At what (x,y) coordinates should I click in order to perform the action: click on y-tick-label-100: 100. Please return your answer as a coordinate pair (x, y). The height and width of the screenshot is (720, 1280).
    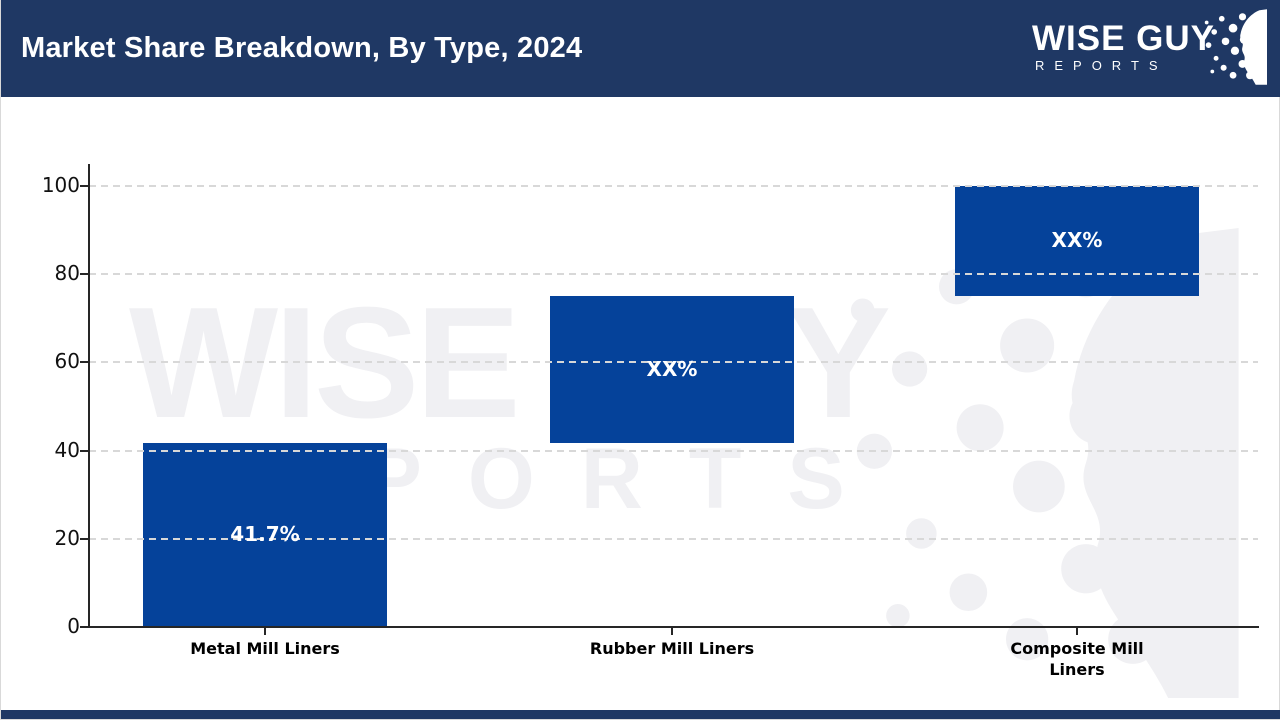
    Looking at the image, I should click on (60, 185).